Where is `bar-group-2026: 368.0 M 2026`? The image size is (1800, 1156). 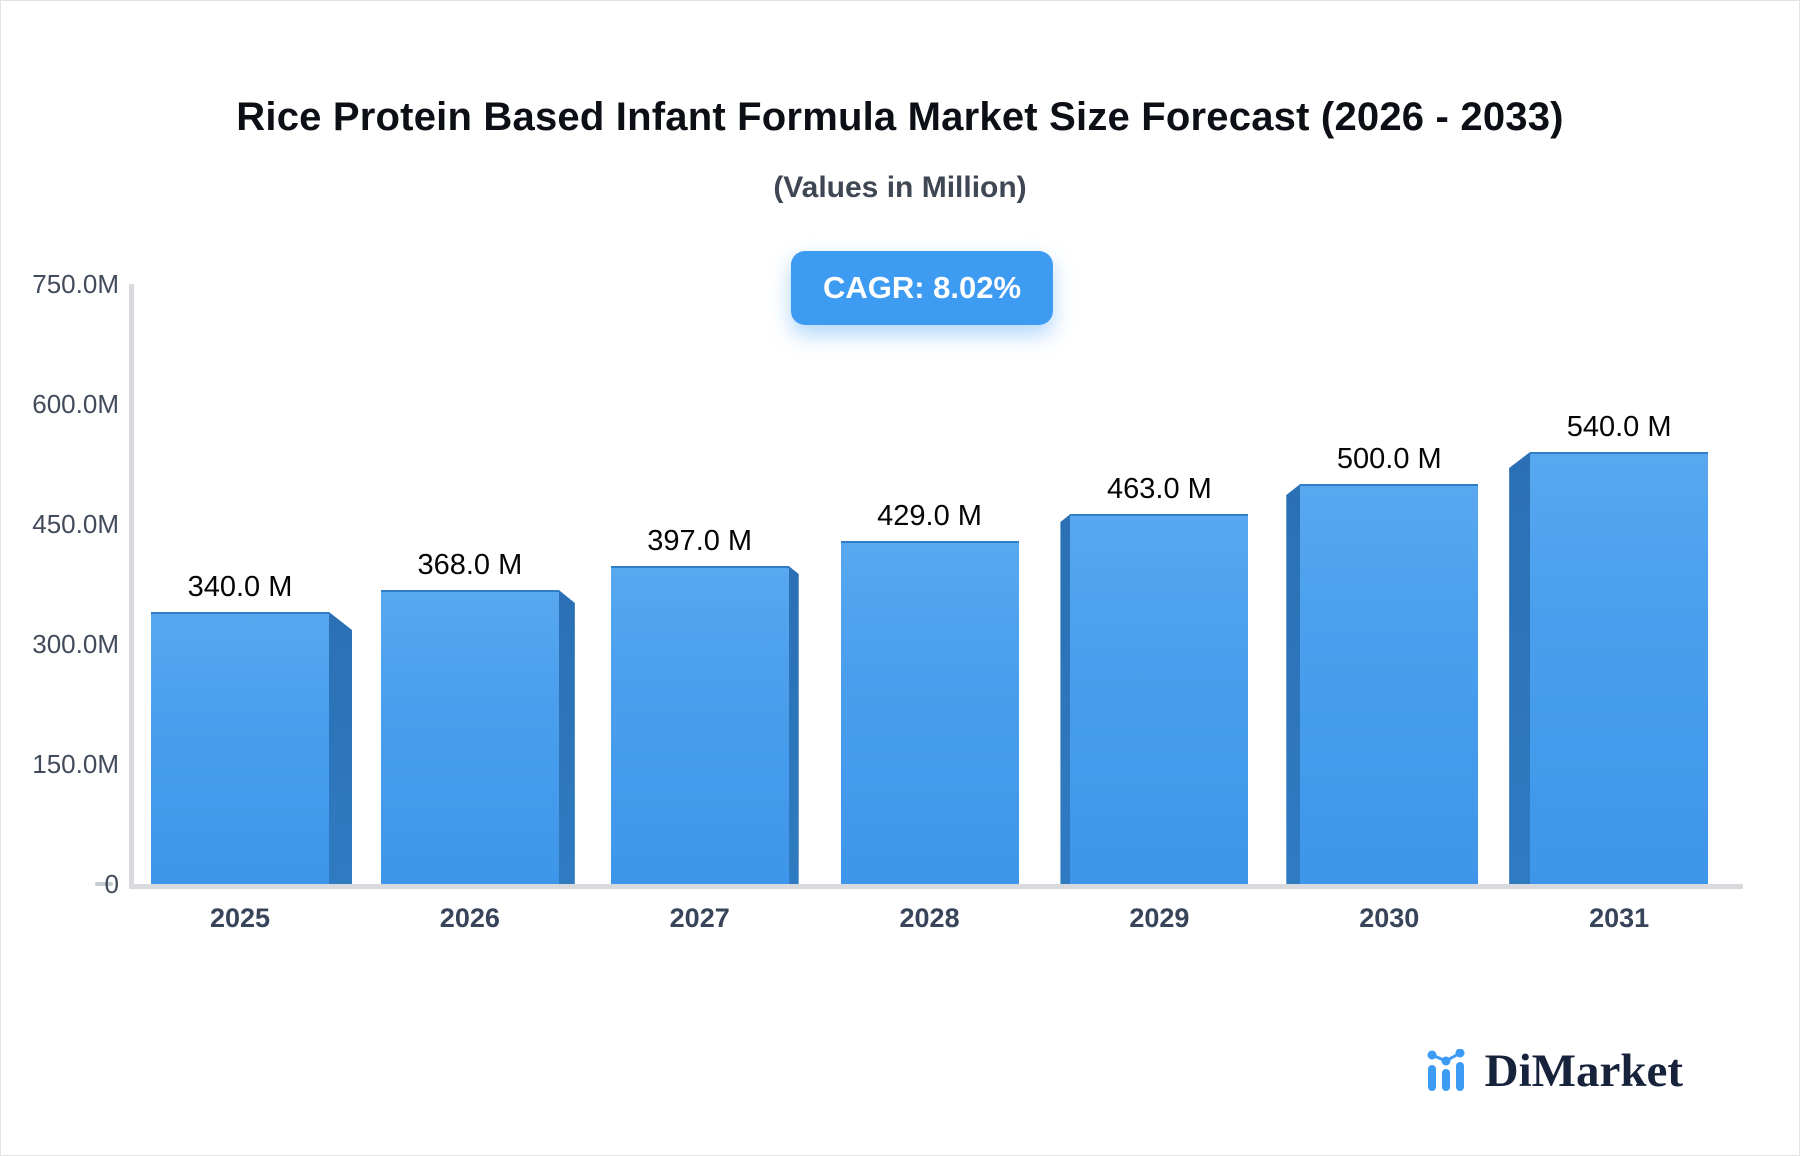 bar-group-2026: 368.0 M 2026 is located at coordinates (479, 608).